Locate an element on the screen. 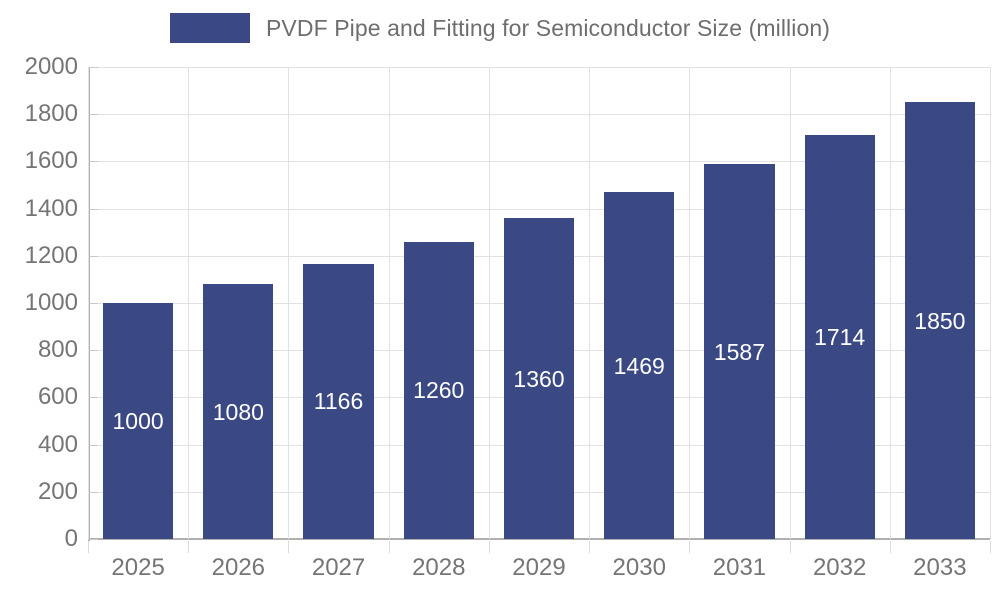 This screenshot has height=600, width=1000. y-tick-label: 1200 is located at coordinates (51, 255).